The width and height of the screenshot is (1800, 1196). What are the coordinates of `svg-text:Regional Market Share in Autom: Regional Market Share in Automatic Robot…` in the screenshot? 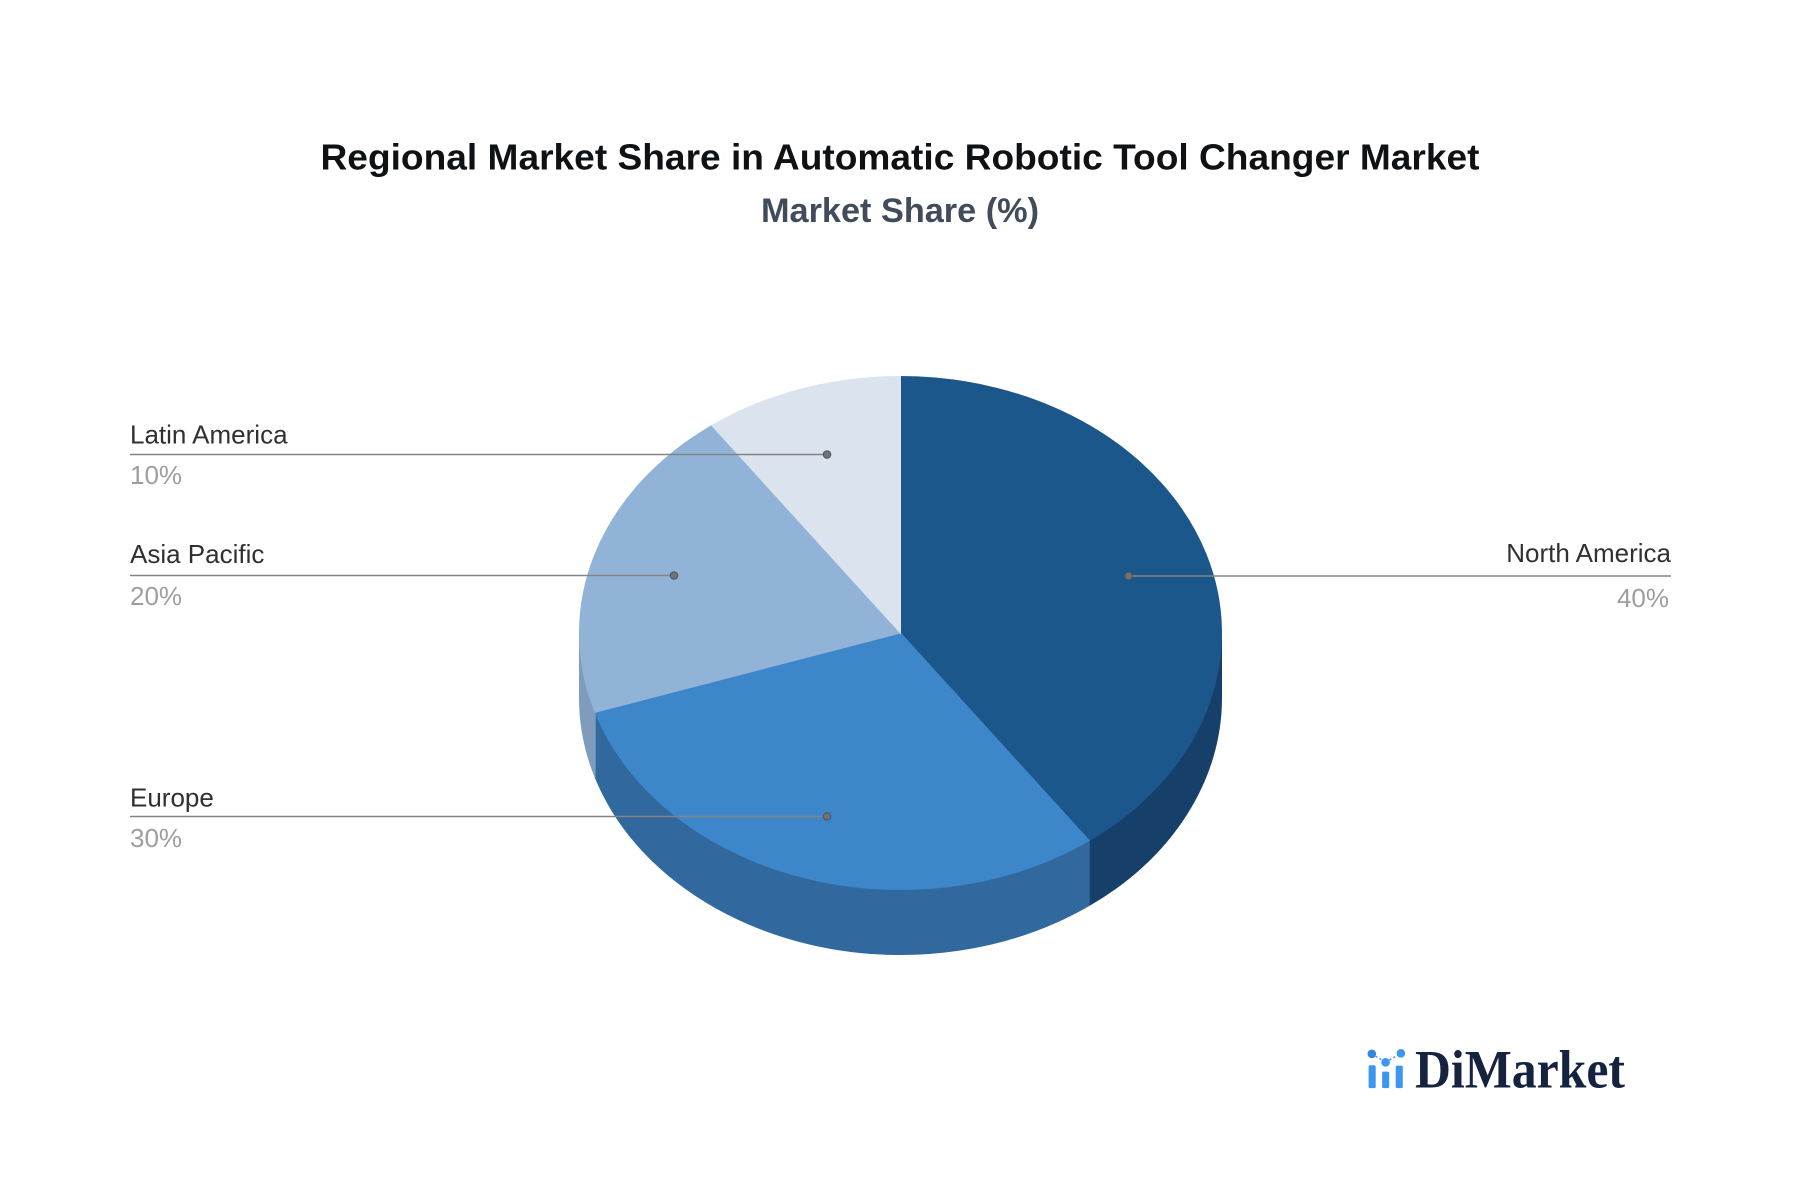 It's located at (900, 157).